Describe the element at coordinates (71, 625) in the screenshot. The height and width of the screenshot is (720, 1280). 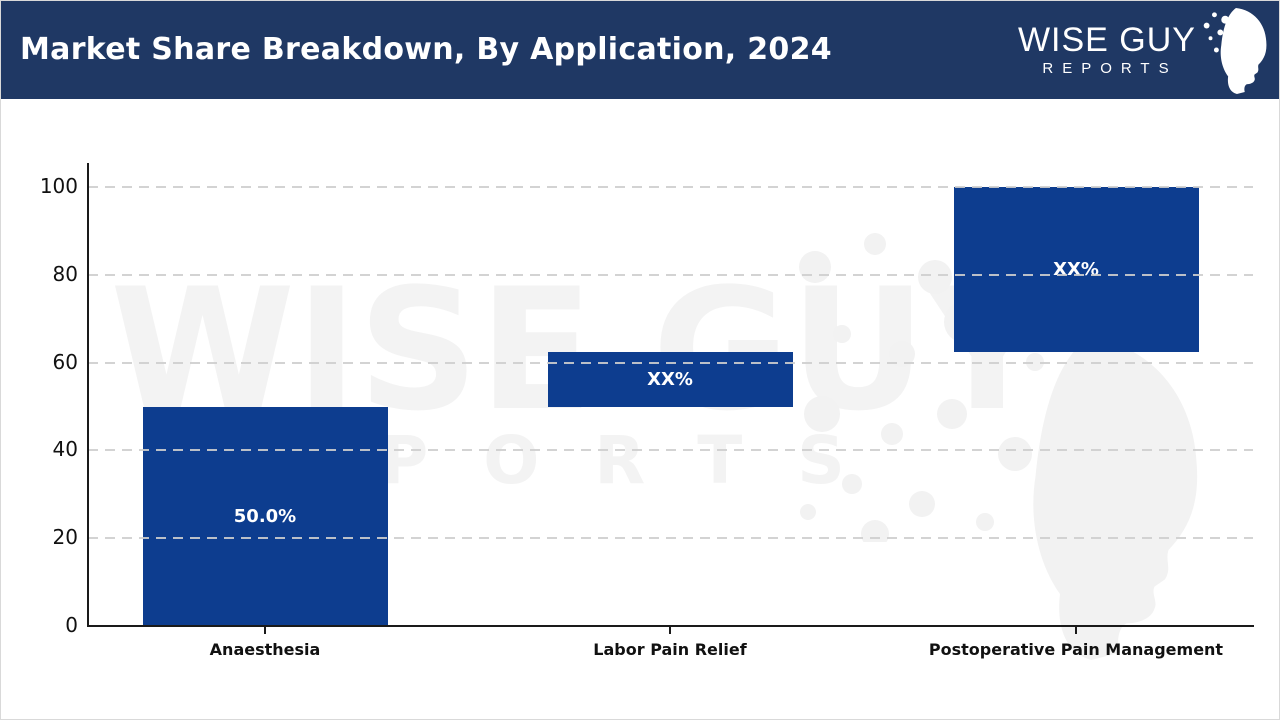
I see `y-tick-label: 0` at that location.